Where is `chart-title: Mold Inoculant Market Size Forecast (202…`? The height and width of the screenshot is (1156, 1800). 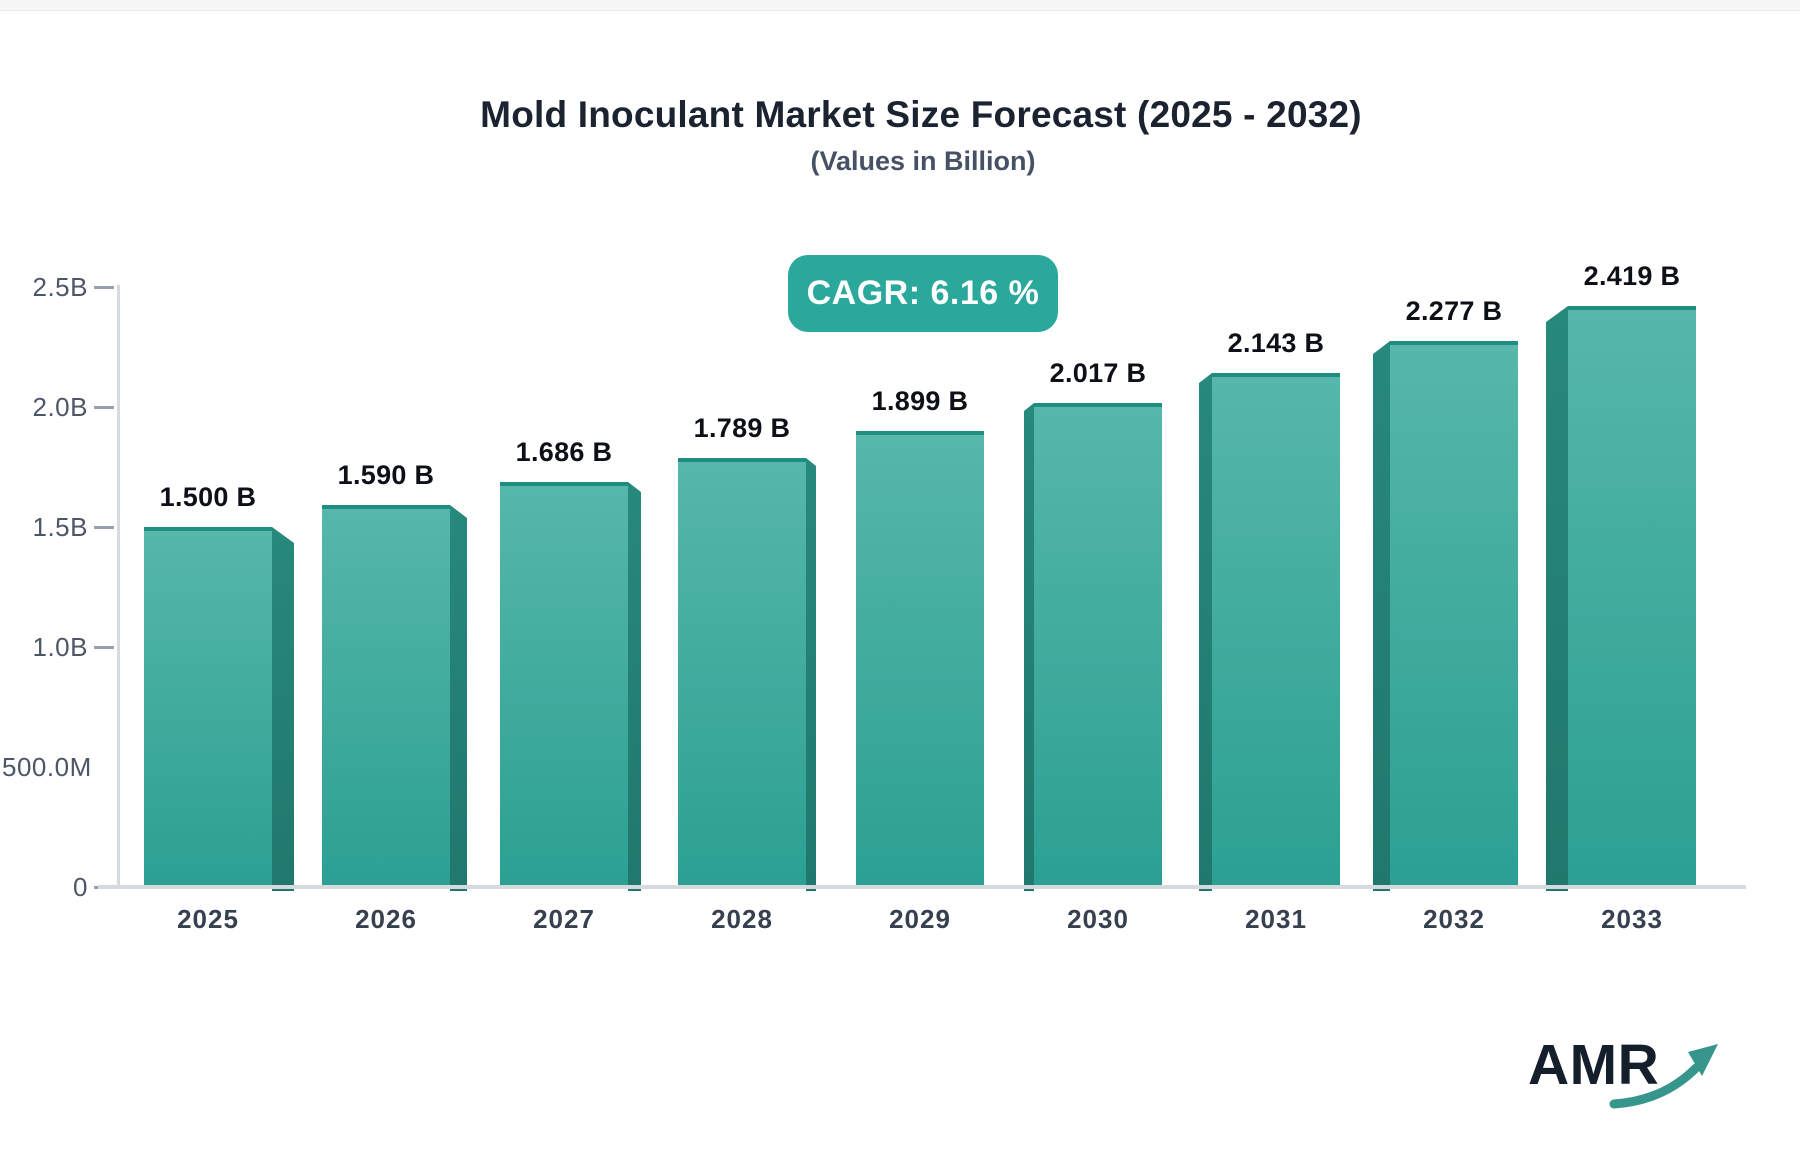
chart-title: Mold Inoculant Market Size Forecast (202… is located at coordinates (921, 114).